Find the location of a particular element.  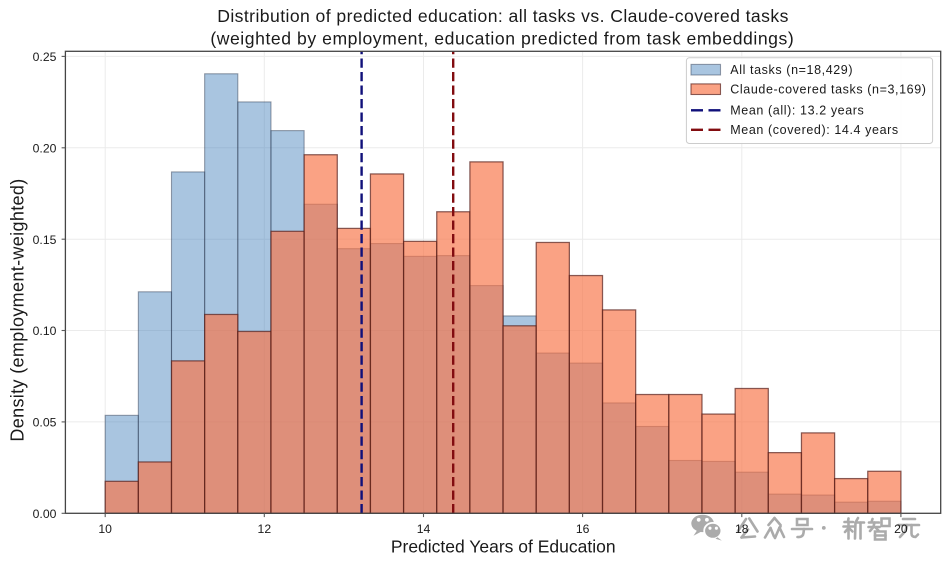

svg-text: 0.05 is located at coordinates (45, 423).